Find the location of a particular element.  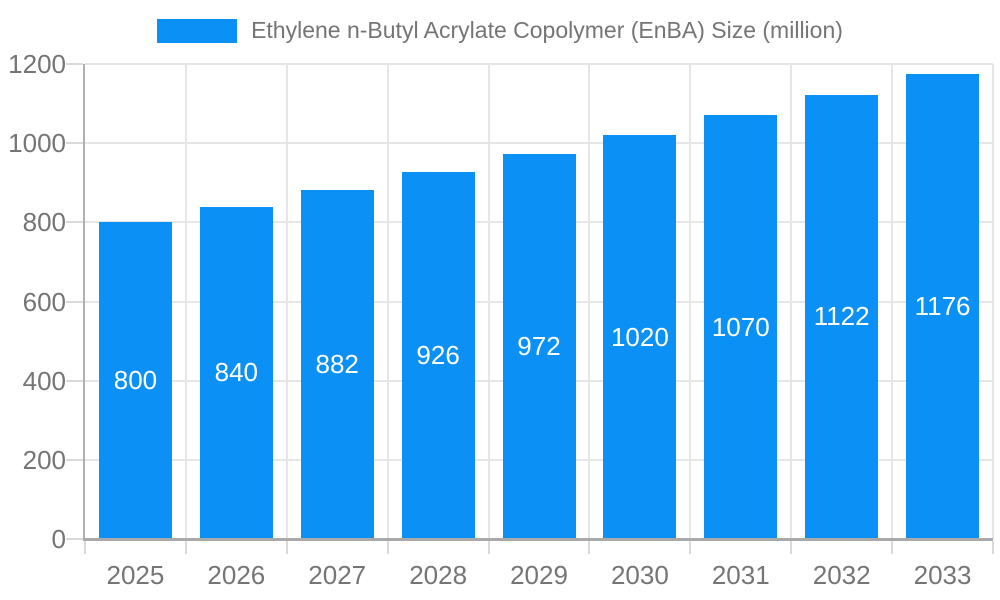

x-tick-label: 2032 is located at coordinates (841, 575).